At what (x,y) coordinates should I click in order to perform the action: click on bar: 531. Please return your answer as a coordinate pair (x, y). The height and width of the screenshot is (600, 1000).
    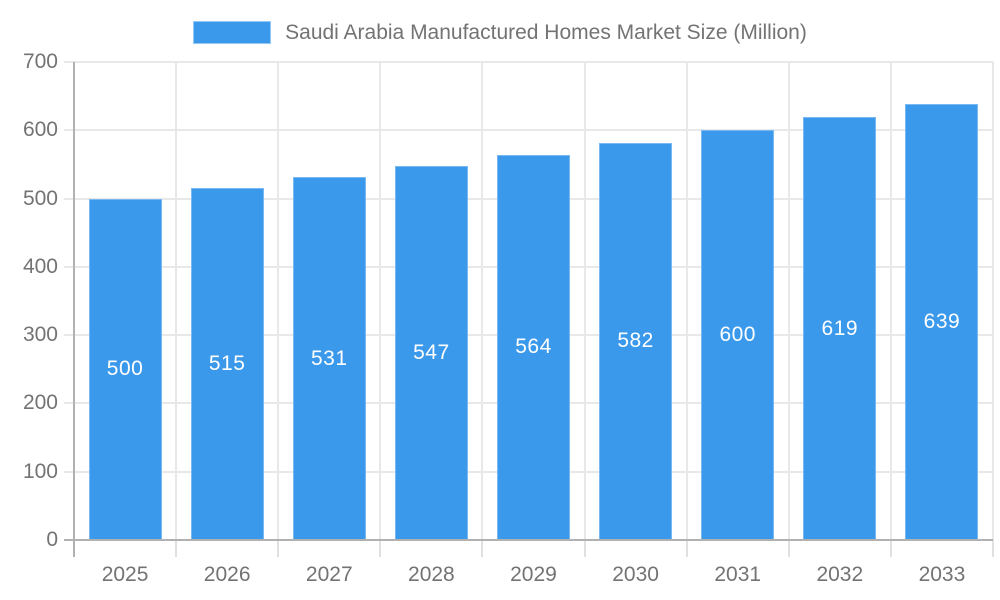
    Looking at the image, I should click on (329, 358).